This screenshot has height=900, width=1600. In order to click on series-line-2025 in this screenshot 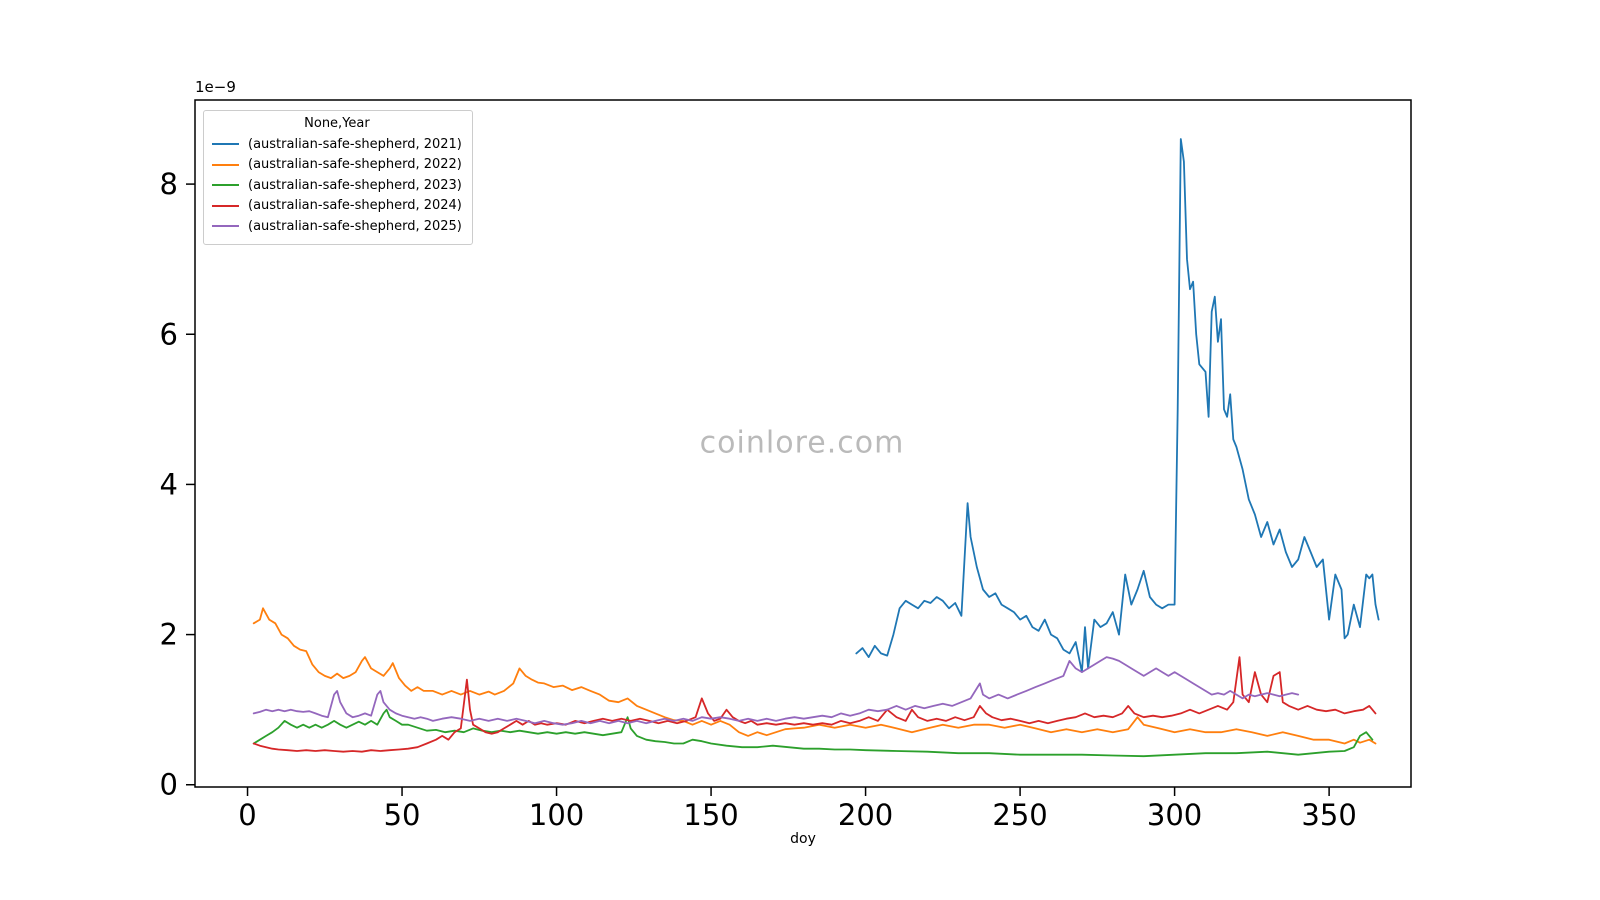, I will do `click(776, 691)`.